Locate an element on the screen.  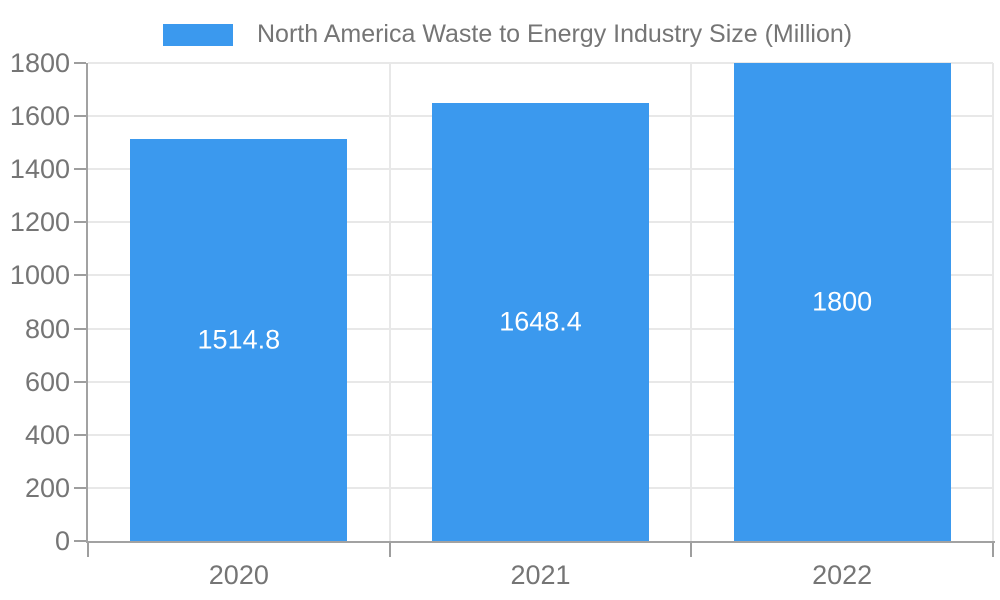
x-axis-line is located at coordinates (540, 542).